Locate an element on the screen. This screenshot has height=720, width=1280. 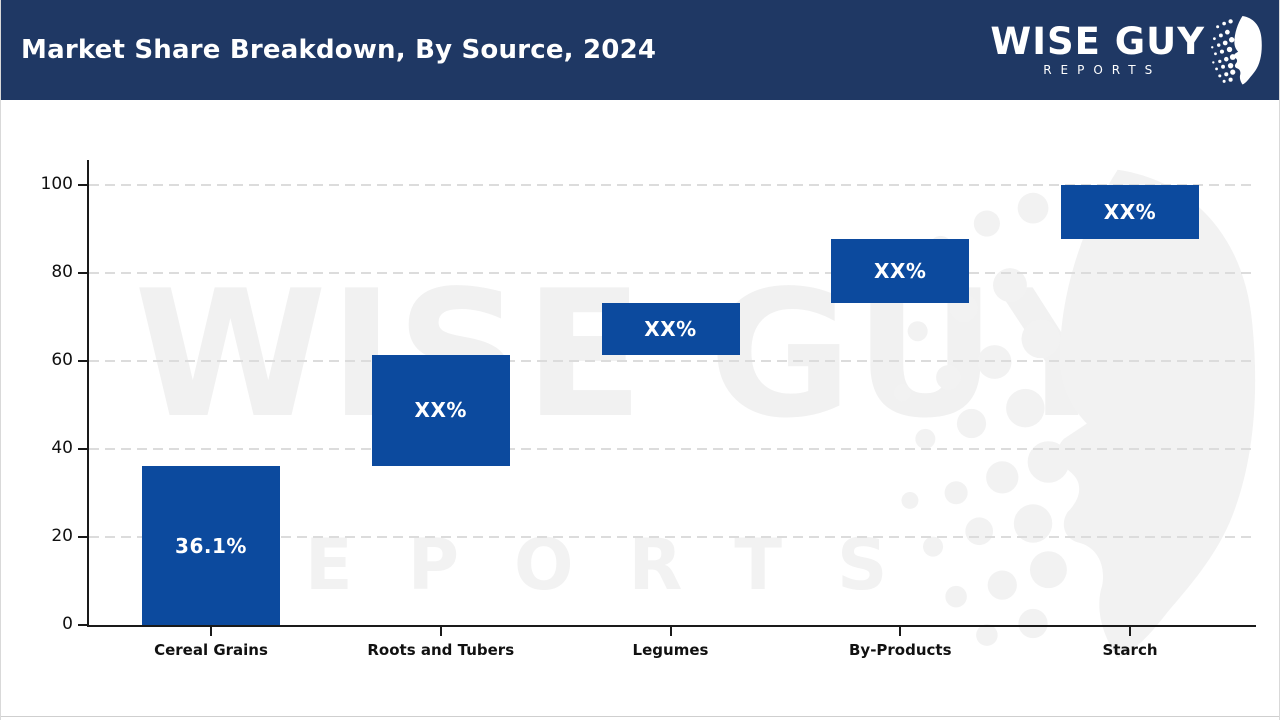
y-tick-label-40: 40 is located at coordinates (62, 448).